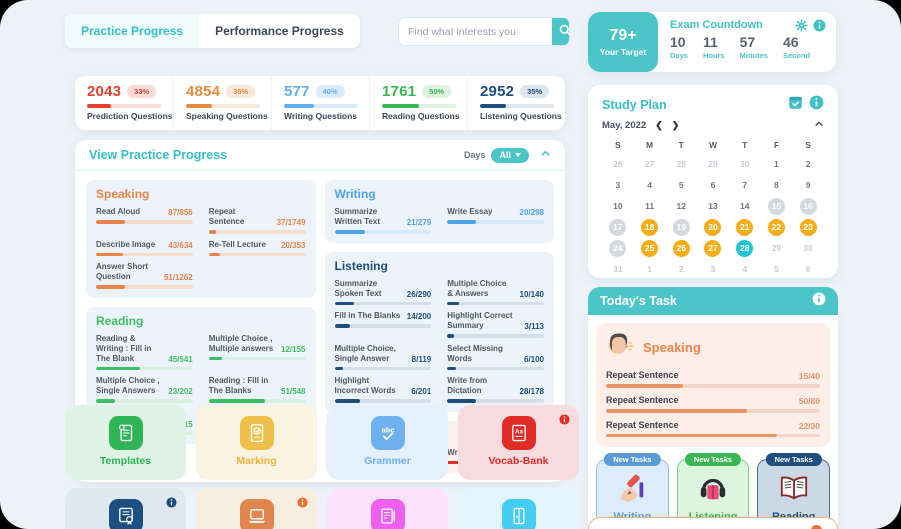  Describe the element at coordinates (144, 248) in the screenshot. I see `progress-item-describe-image: Describe Image 43/634` at that location.